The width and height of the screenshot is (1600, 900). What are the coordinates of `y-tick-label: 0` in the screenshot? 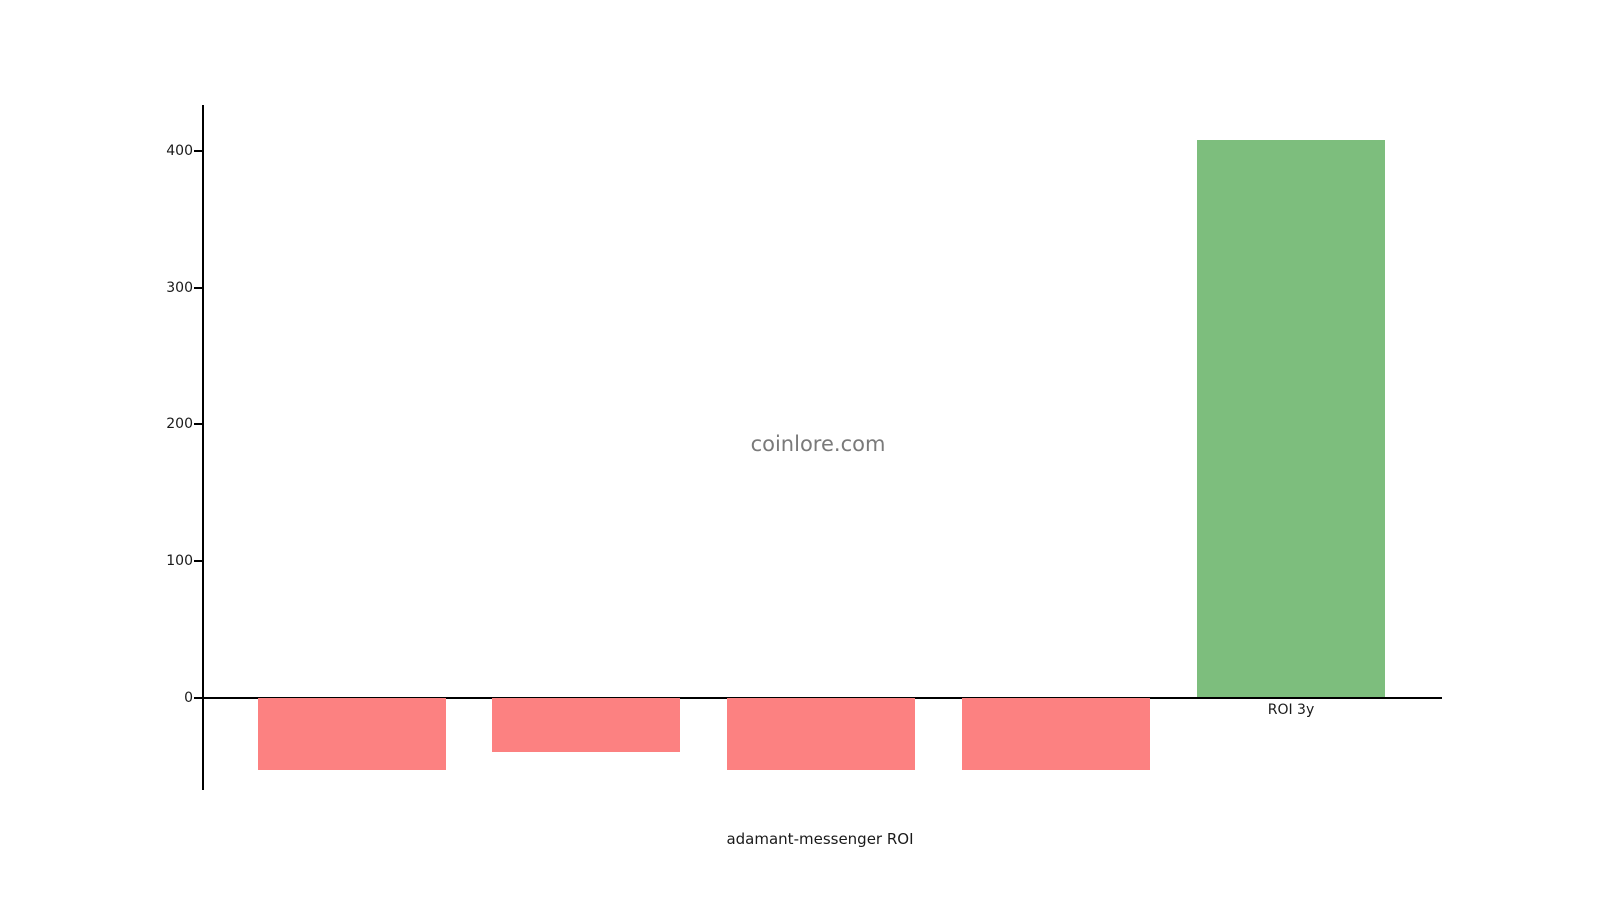 It's located at (188, 697).